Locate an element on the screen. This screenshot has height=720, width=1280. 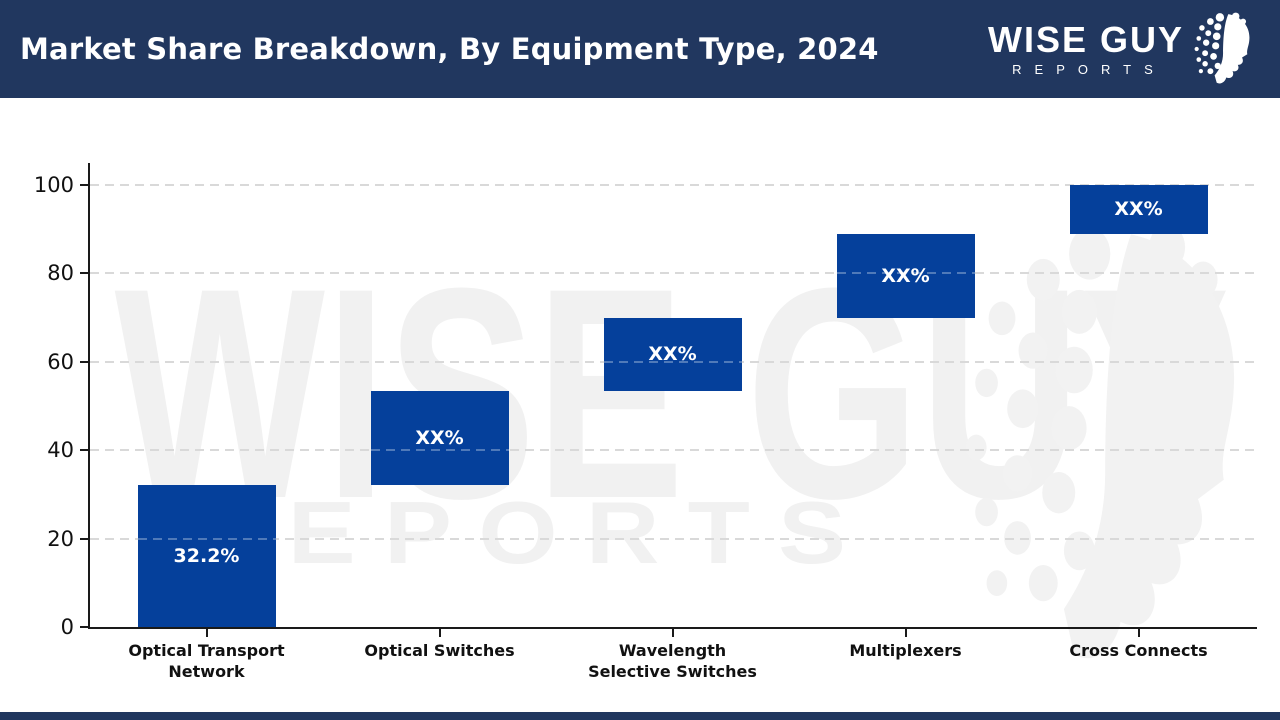
y-tick-label: 20 is located at coordinates (60, 538).